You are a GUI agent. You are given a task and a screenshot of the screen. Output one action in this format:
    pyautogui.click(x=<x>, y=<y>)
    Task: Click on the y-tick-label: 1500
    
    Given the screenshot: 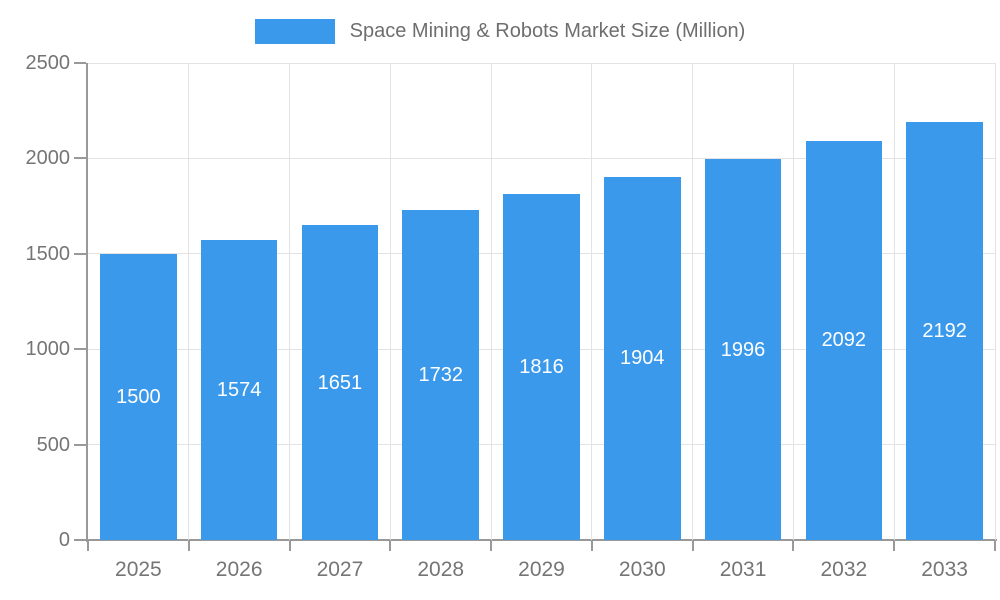 What is the action you would take?
    pyautogui.click(x=48, y=253)
    